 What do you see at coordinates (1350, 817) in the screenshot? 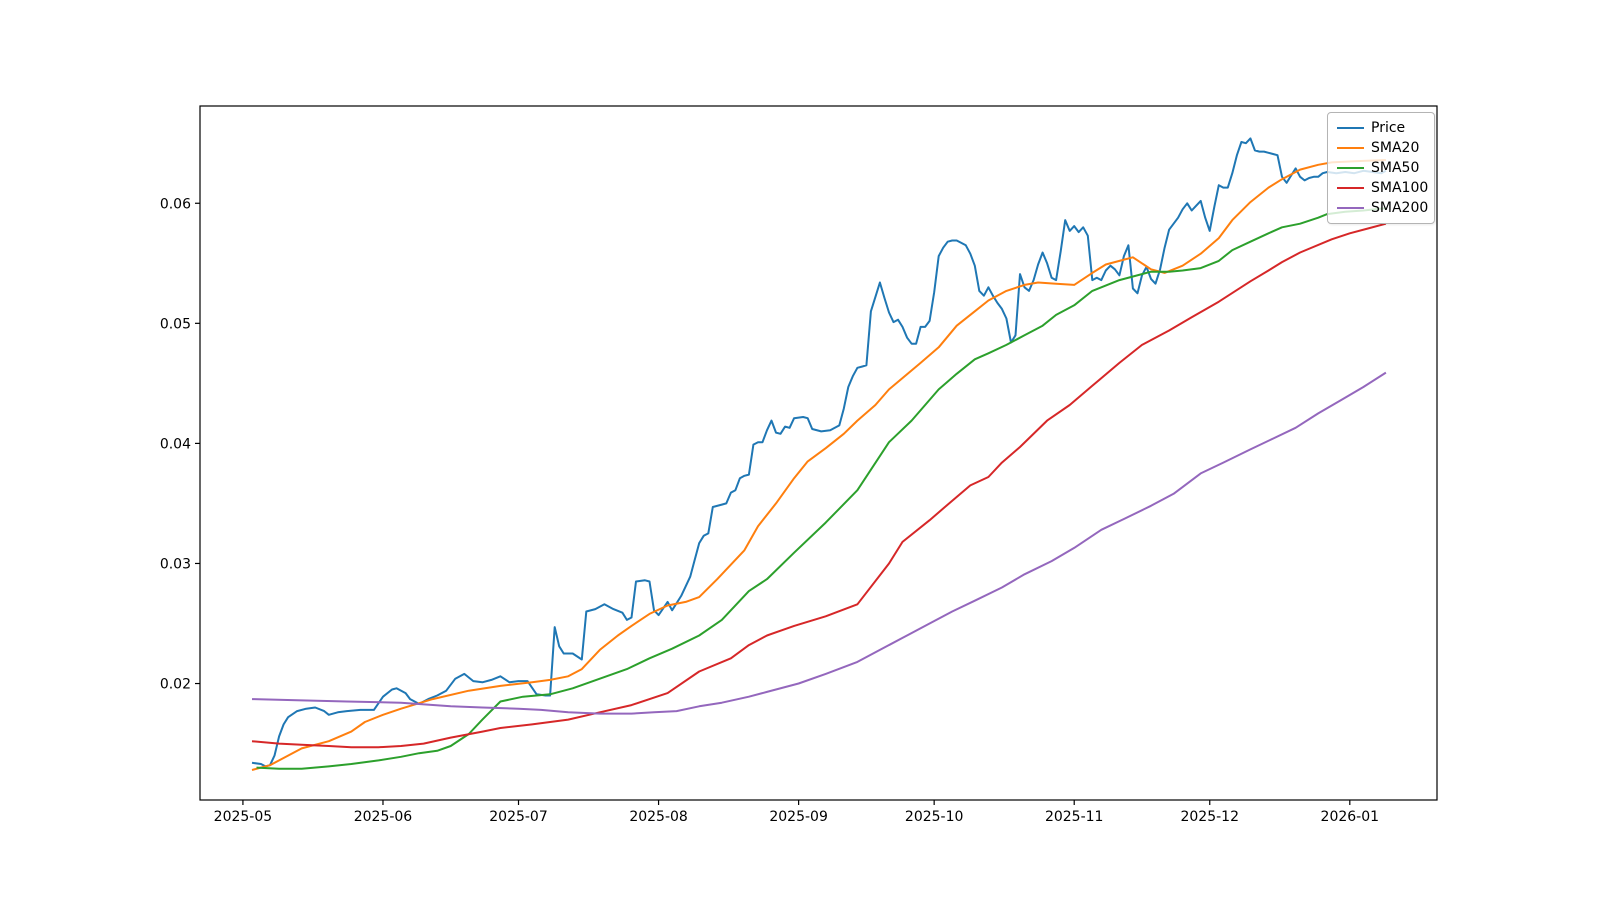
I see `x-tick-label: 2026-01` at bounding box center [1350, 817].